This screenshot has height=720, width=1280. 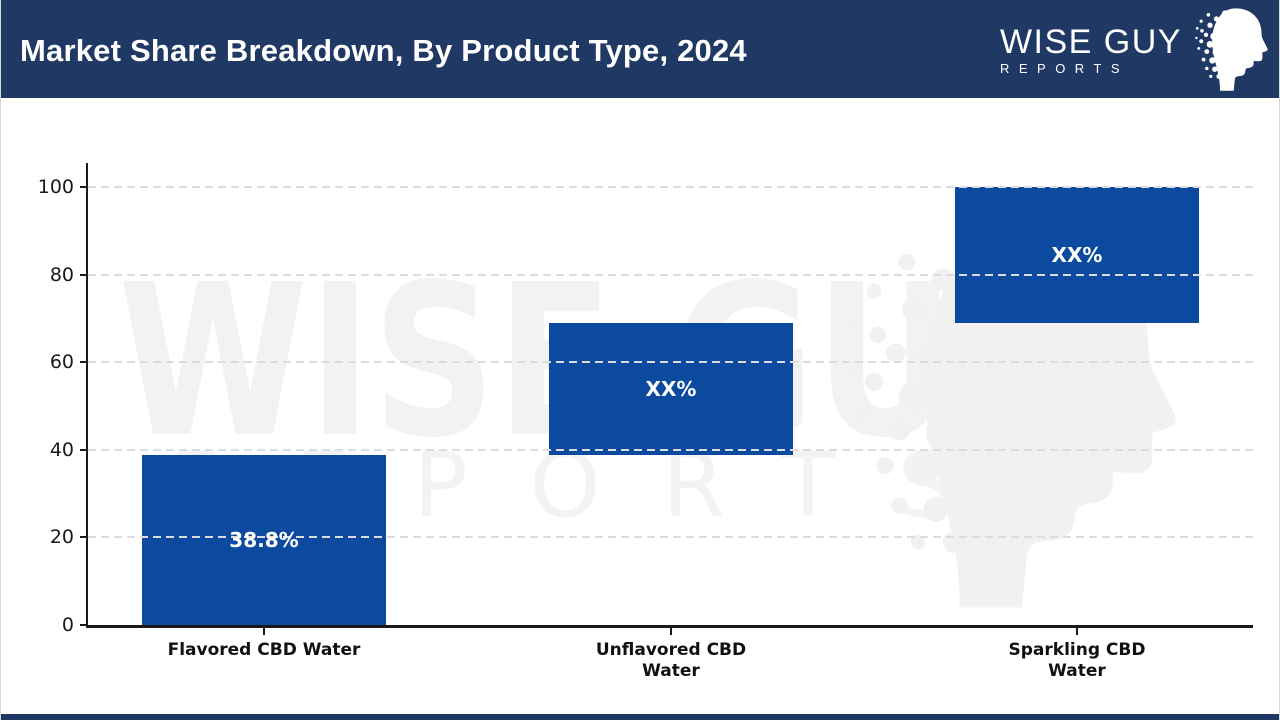 I want to click on brand-logo: WISE GUY REPORTS, so click(x=1137, y=49).